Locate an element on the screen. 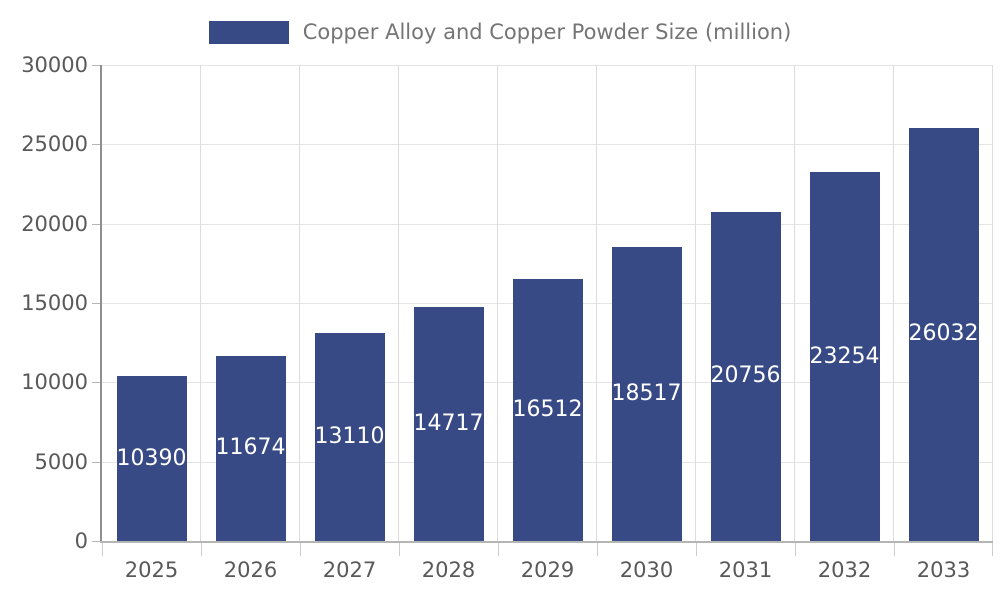  bar-value-label: 10390 is located at coordinates (151, 458).